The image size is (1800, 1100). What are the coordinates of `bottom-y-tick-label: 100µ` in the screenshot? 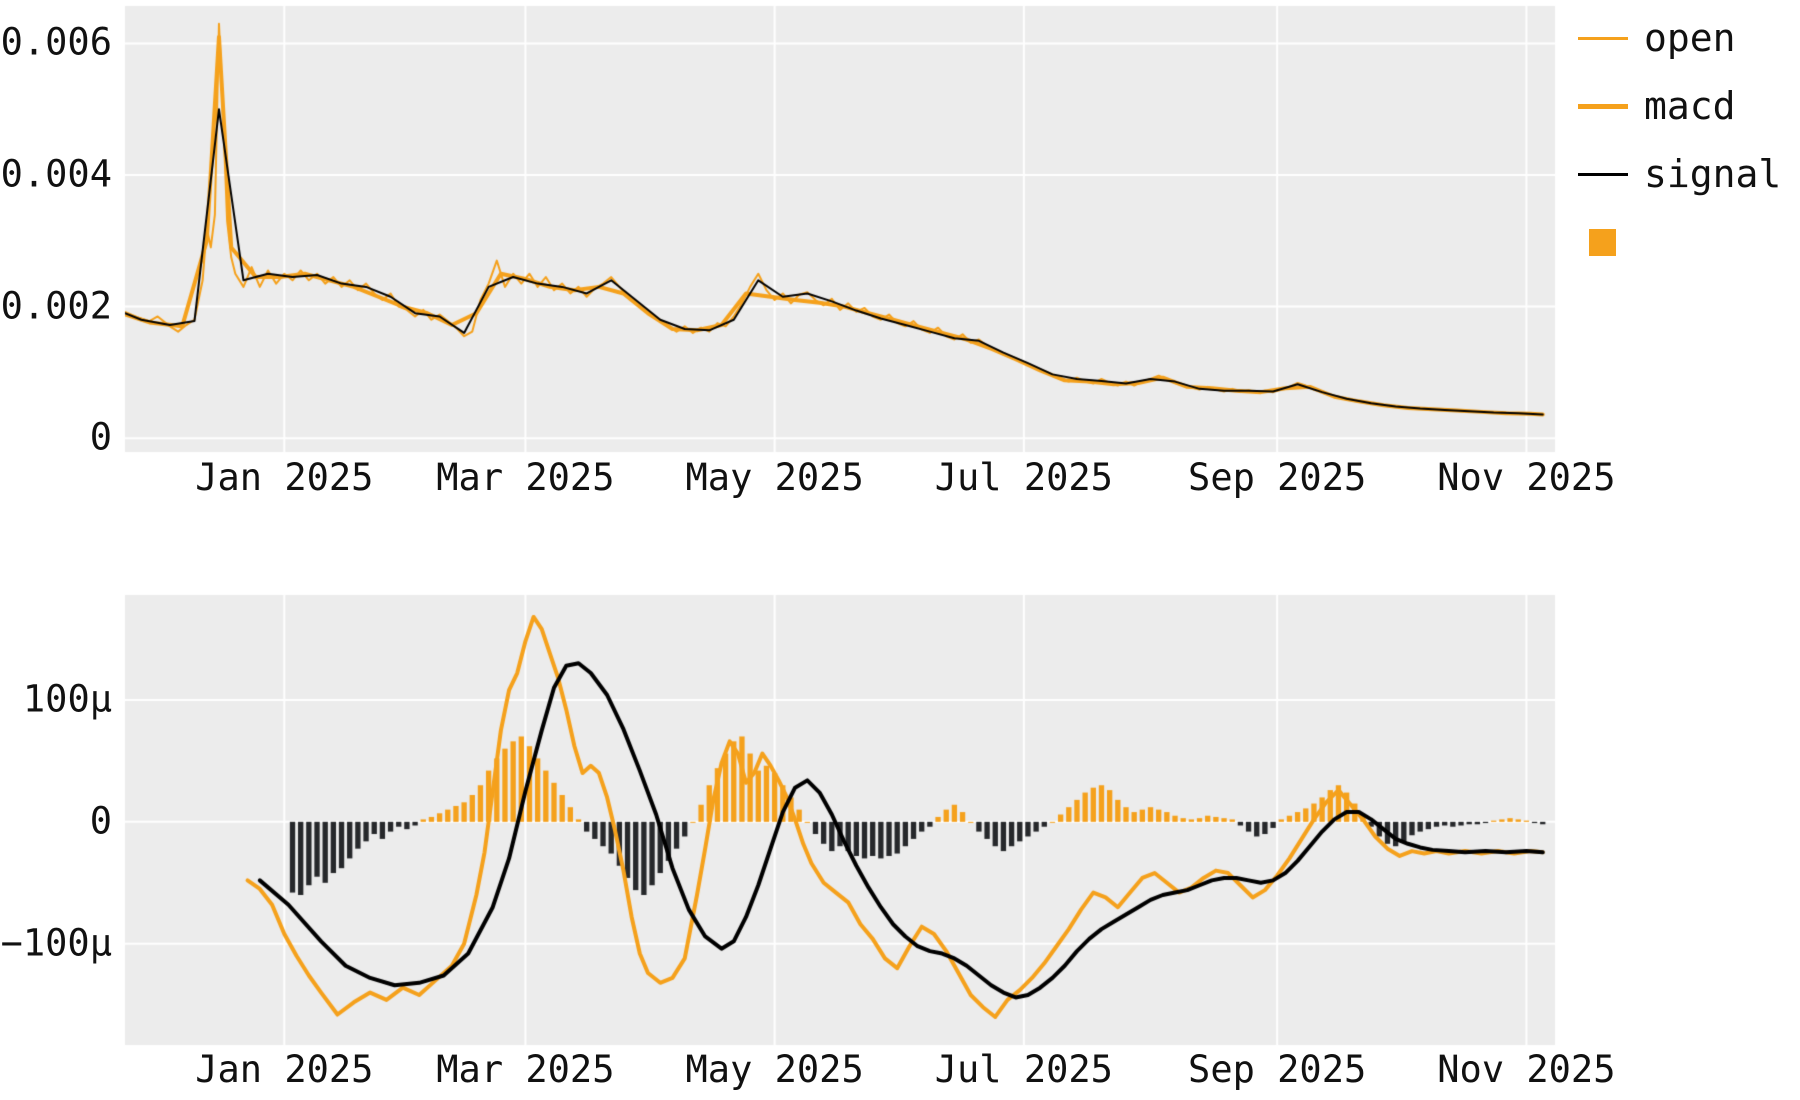 It's located at (67, 699).